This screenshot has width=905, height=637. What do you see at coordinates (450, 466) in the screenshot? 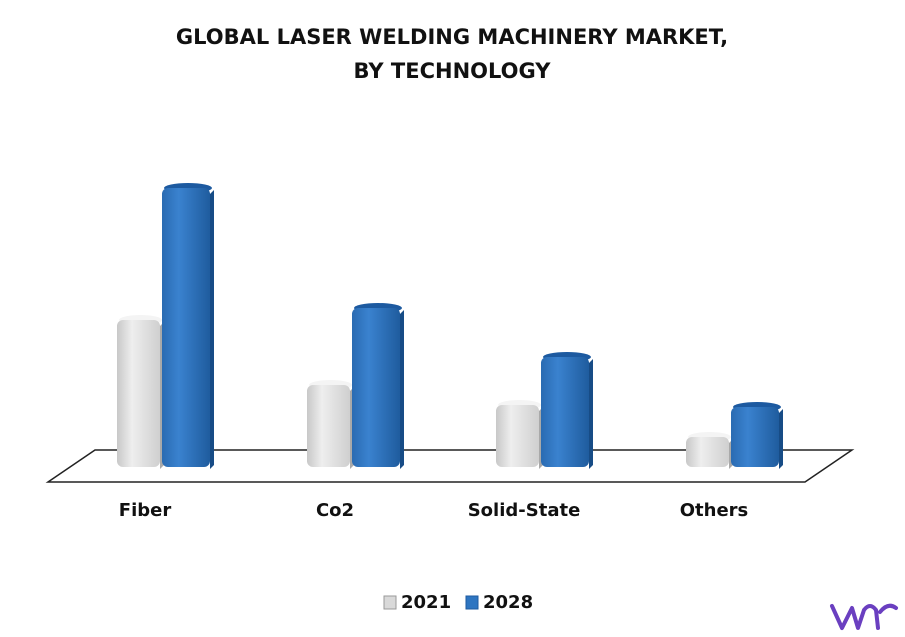
I see `floor` at bounding box center [450, 466].